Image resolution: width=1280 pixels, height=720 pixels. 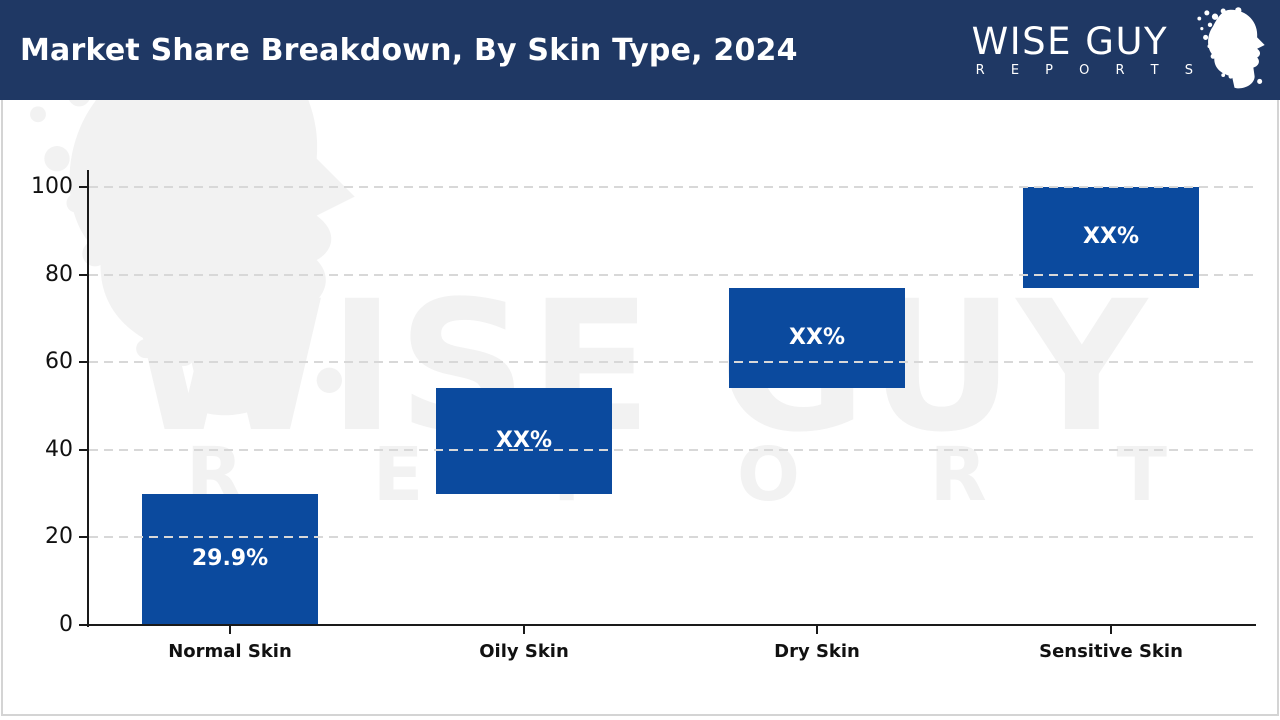 What do you see at coordinates (1089, 70) in the screenshot?
I see `logo-subname-text: R E P O R T S` at bounding box center [1089, 70].